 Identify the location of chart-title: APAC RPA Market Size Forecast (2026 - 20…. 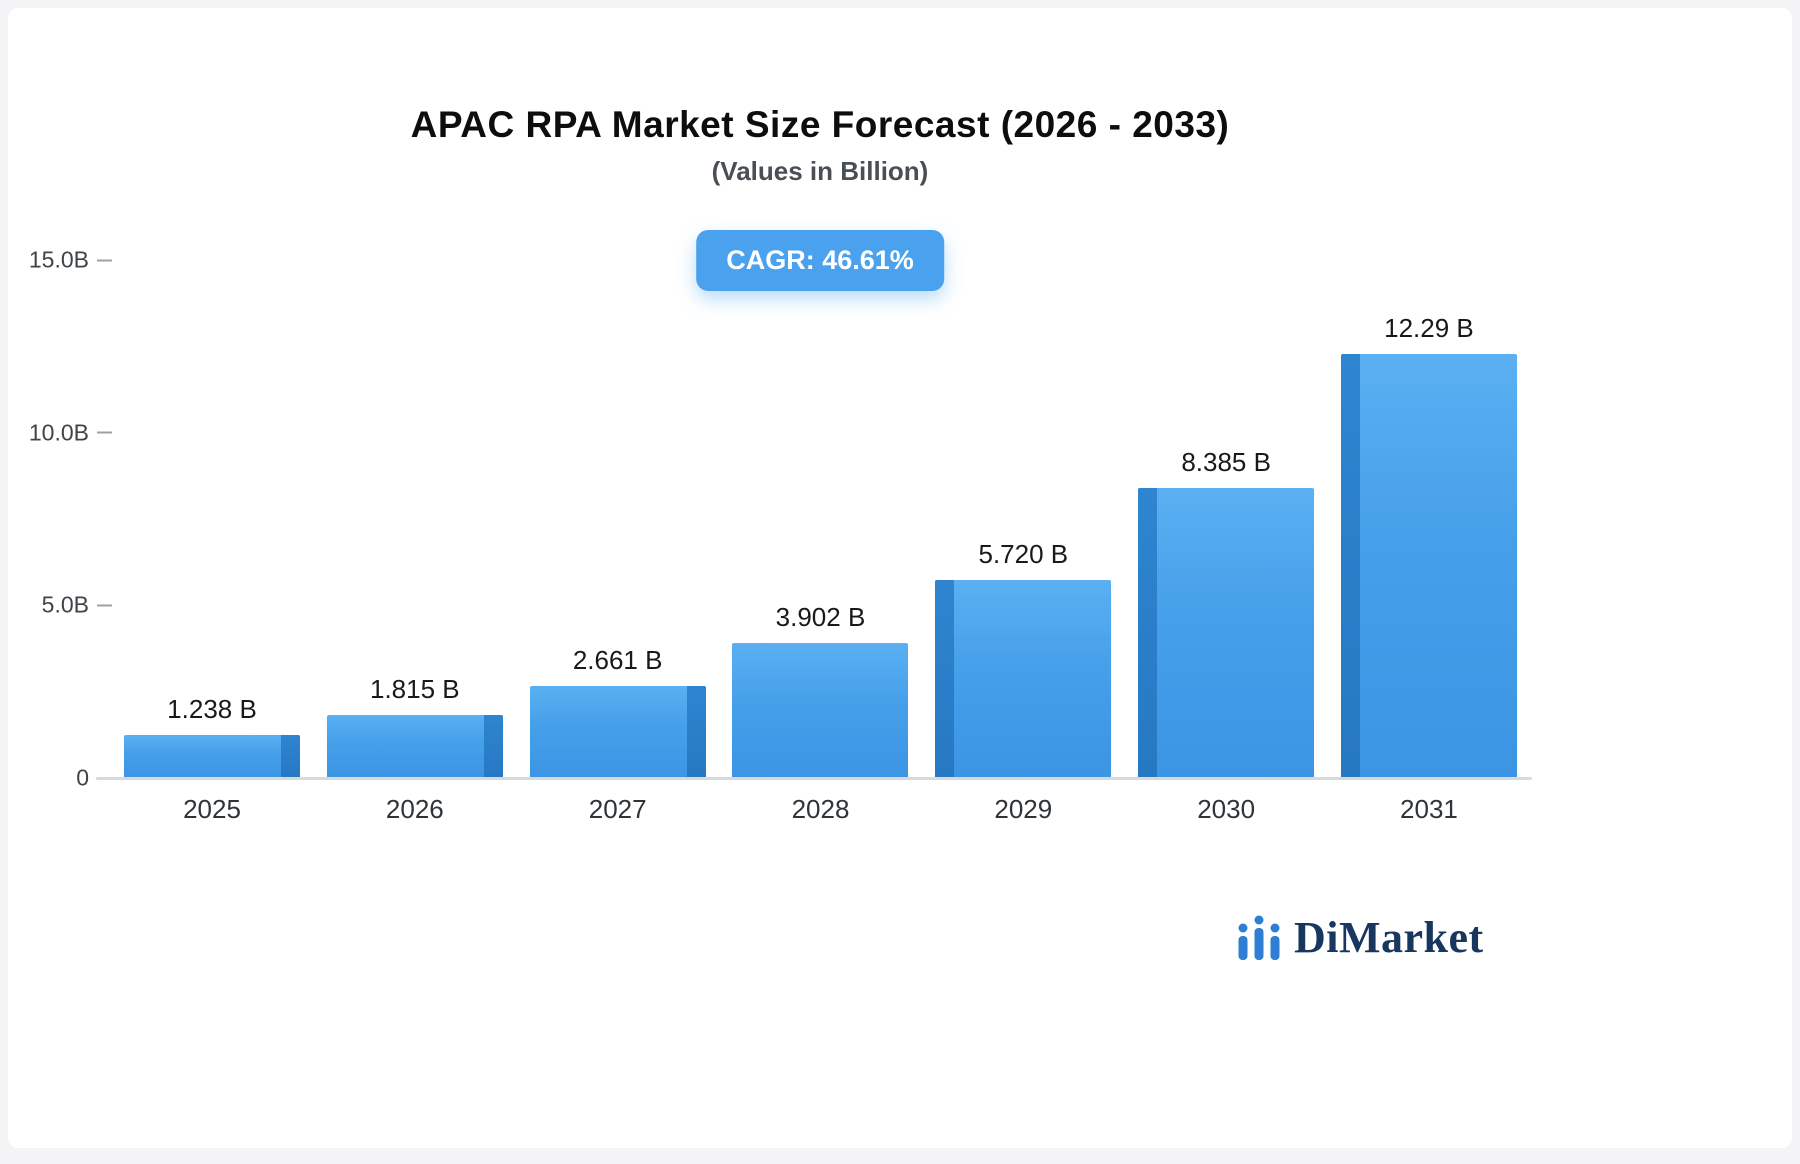
(820, 124).